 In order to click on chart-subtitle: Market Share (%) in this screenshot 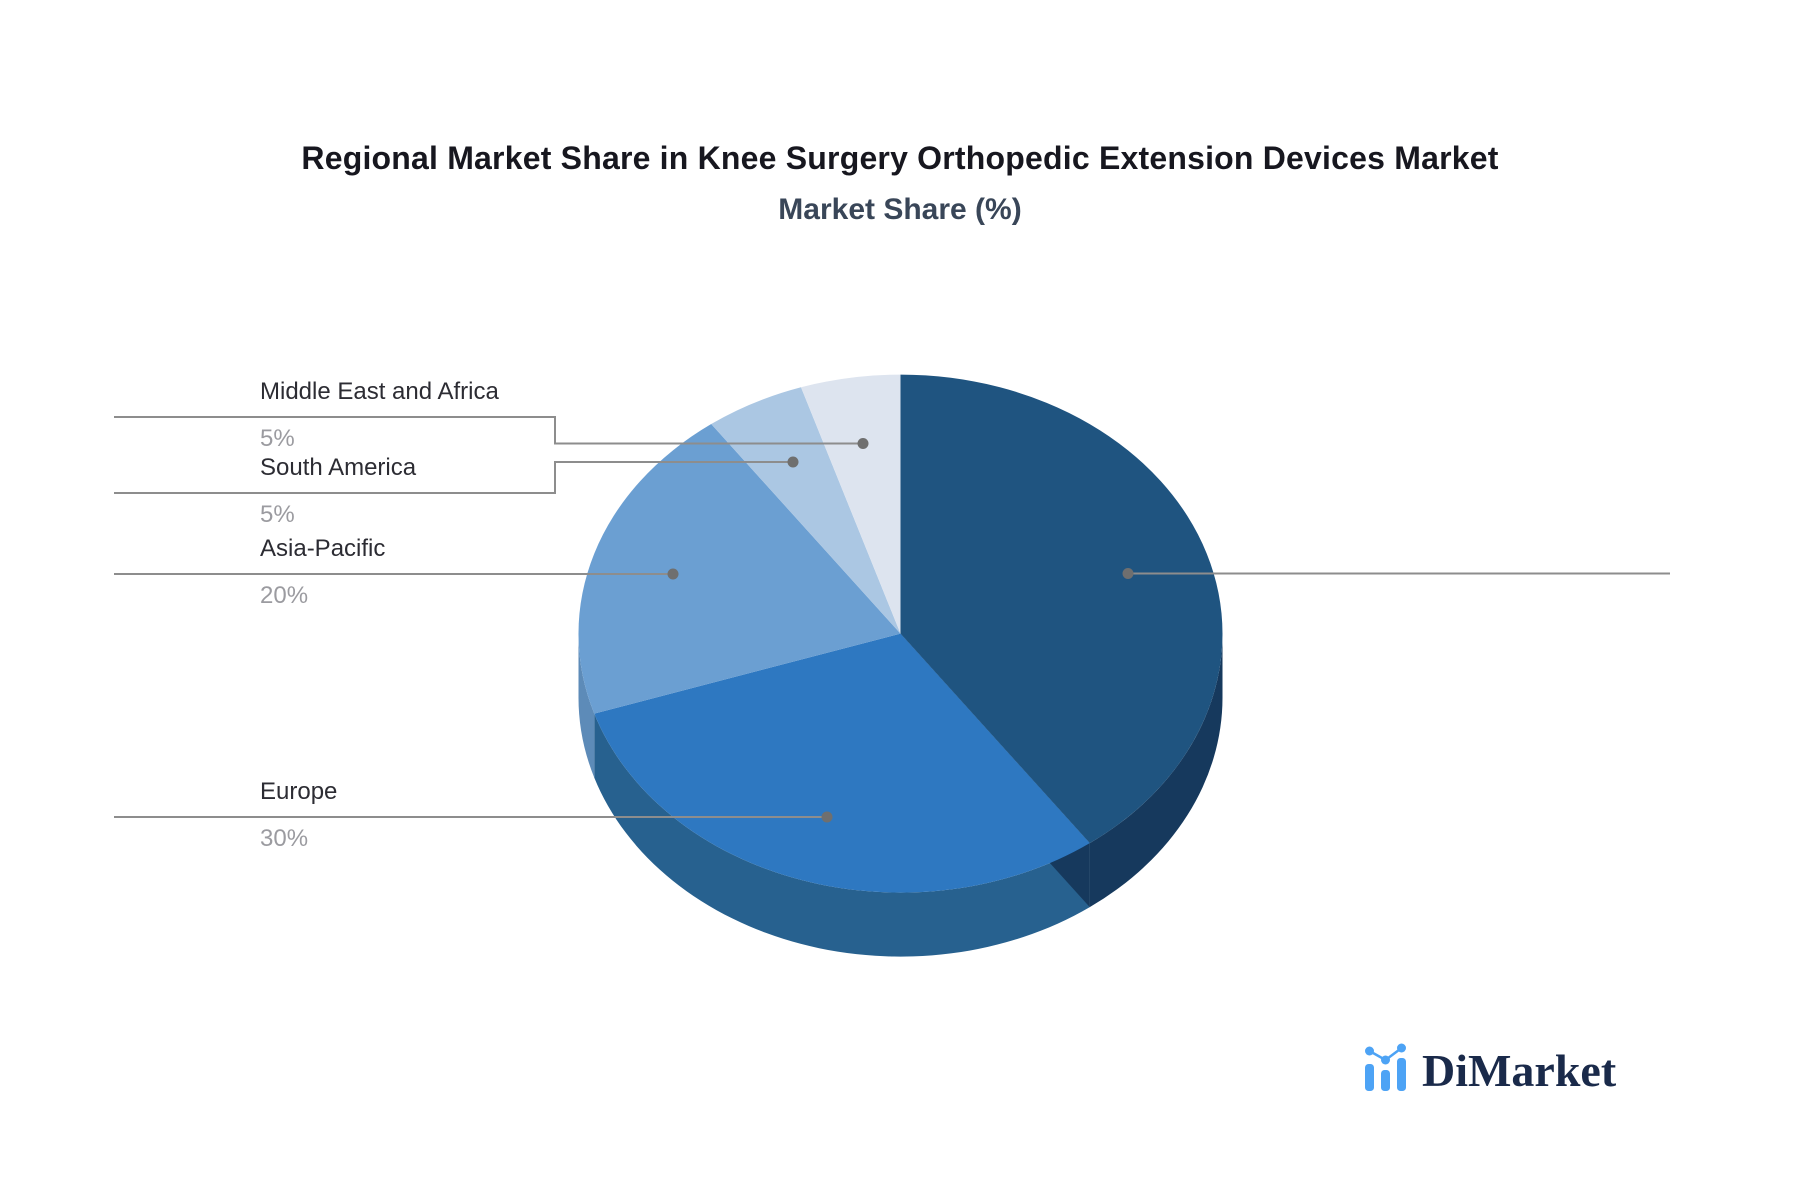, I will do `click(900, 209)`.